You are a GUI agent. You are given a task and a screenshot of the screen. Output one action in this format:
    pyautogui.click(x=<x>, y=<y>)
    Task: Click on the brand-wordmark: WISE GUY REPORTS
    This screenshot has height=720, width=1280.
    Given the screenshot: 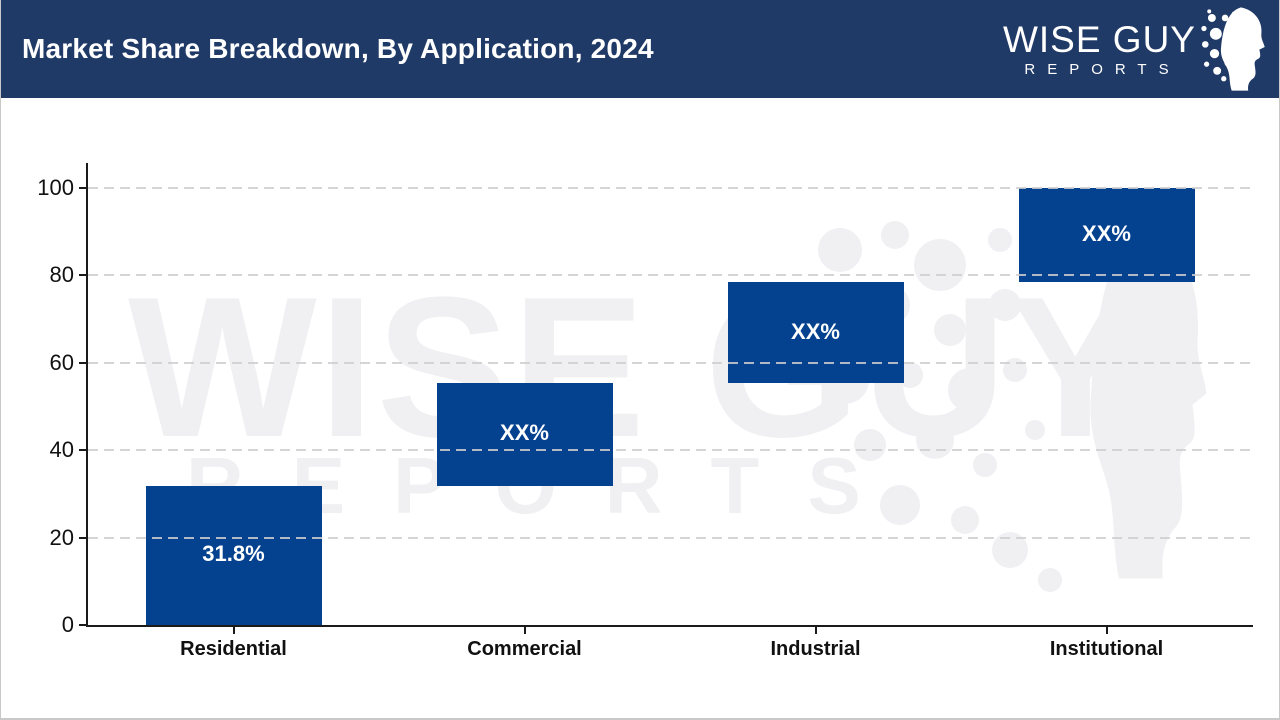 What is the action you would take?
    pyautogui.click(x=1099, y=49)
    